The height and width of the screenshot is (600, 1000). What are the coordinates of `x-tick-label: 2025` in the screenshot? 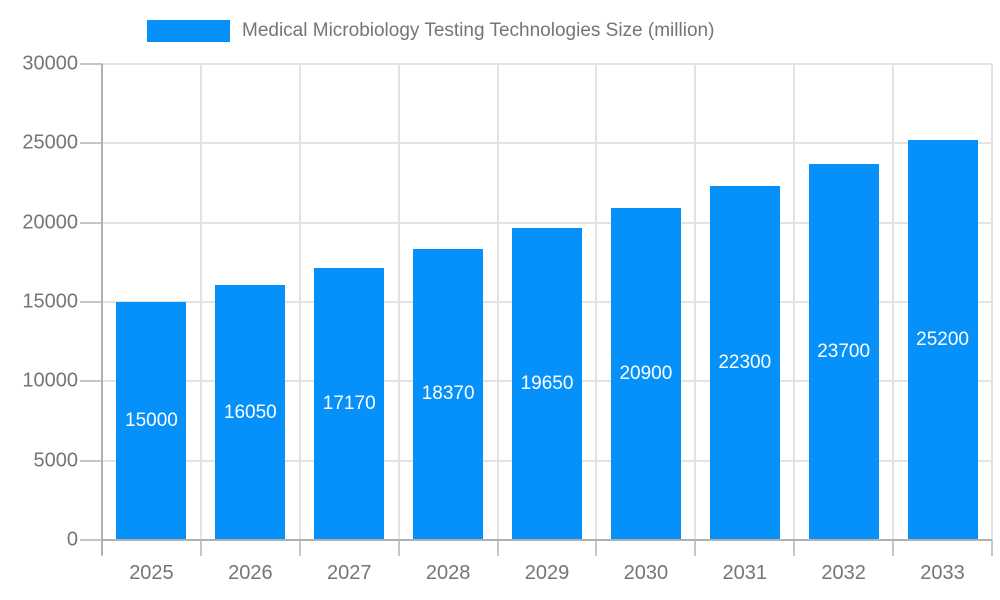 It's located at (151, 573).